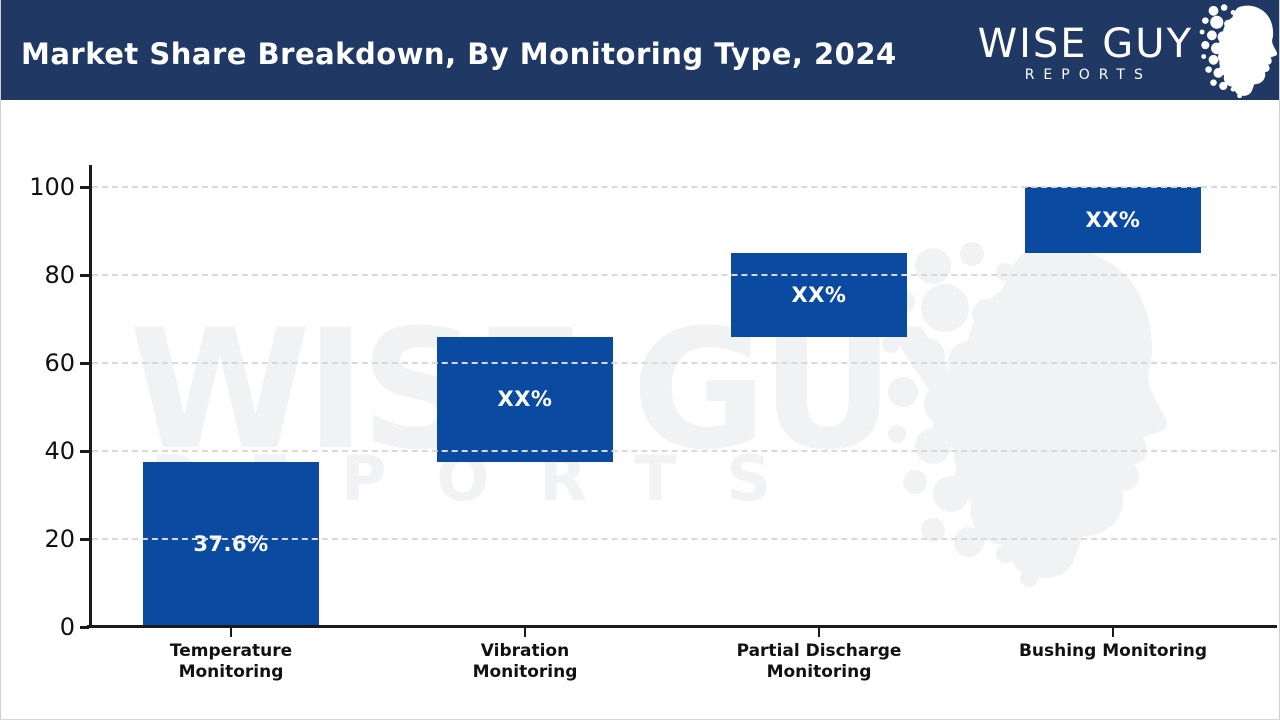 The image size is (1280, 720). I want to click on wise-guy-logo: WISE GUY REPORTS, so click(1129, 50).